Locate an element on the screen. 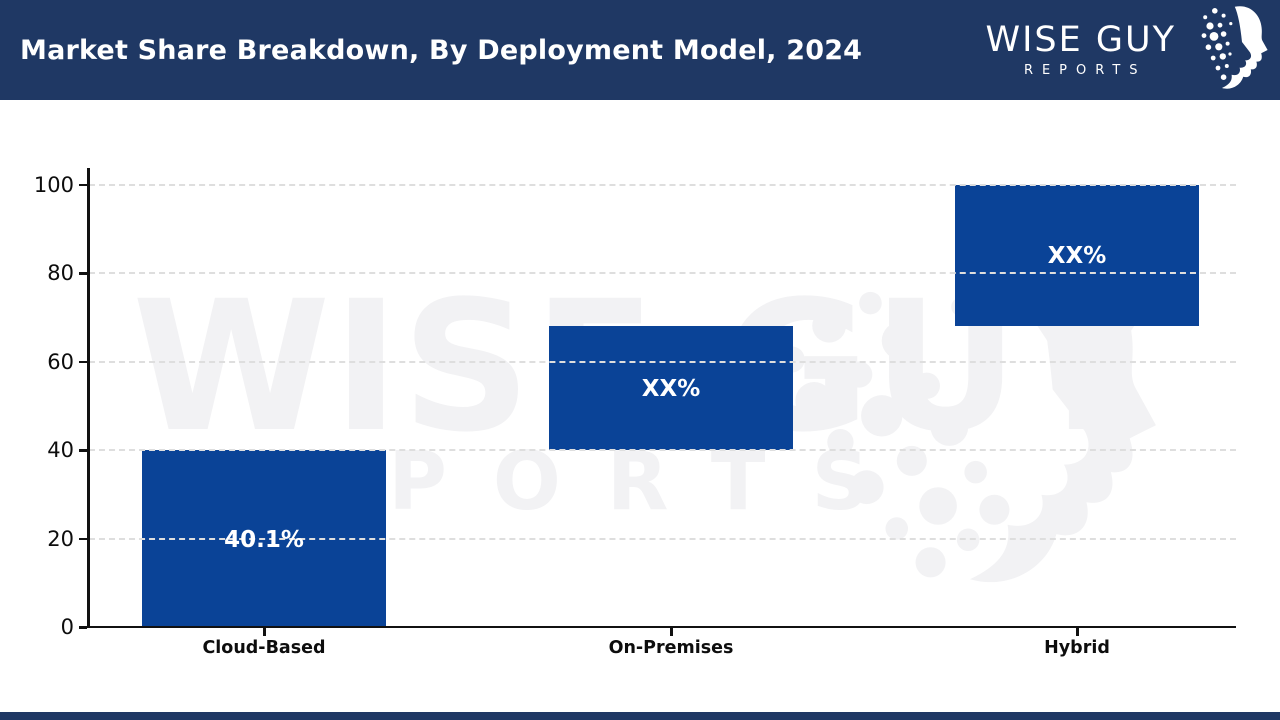  x-axis-spine is located at coordinates (661, 626).